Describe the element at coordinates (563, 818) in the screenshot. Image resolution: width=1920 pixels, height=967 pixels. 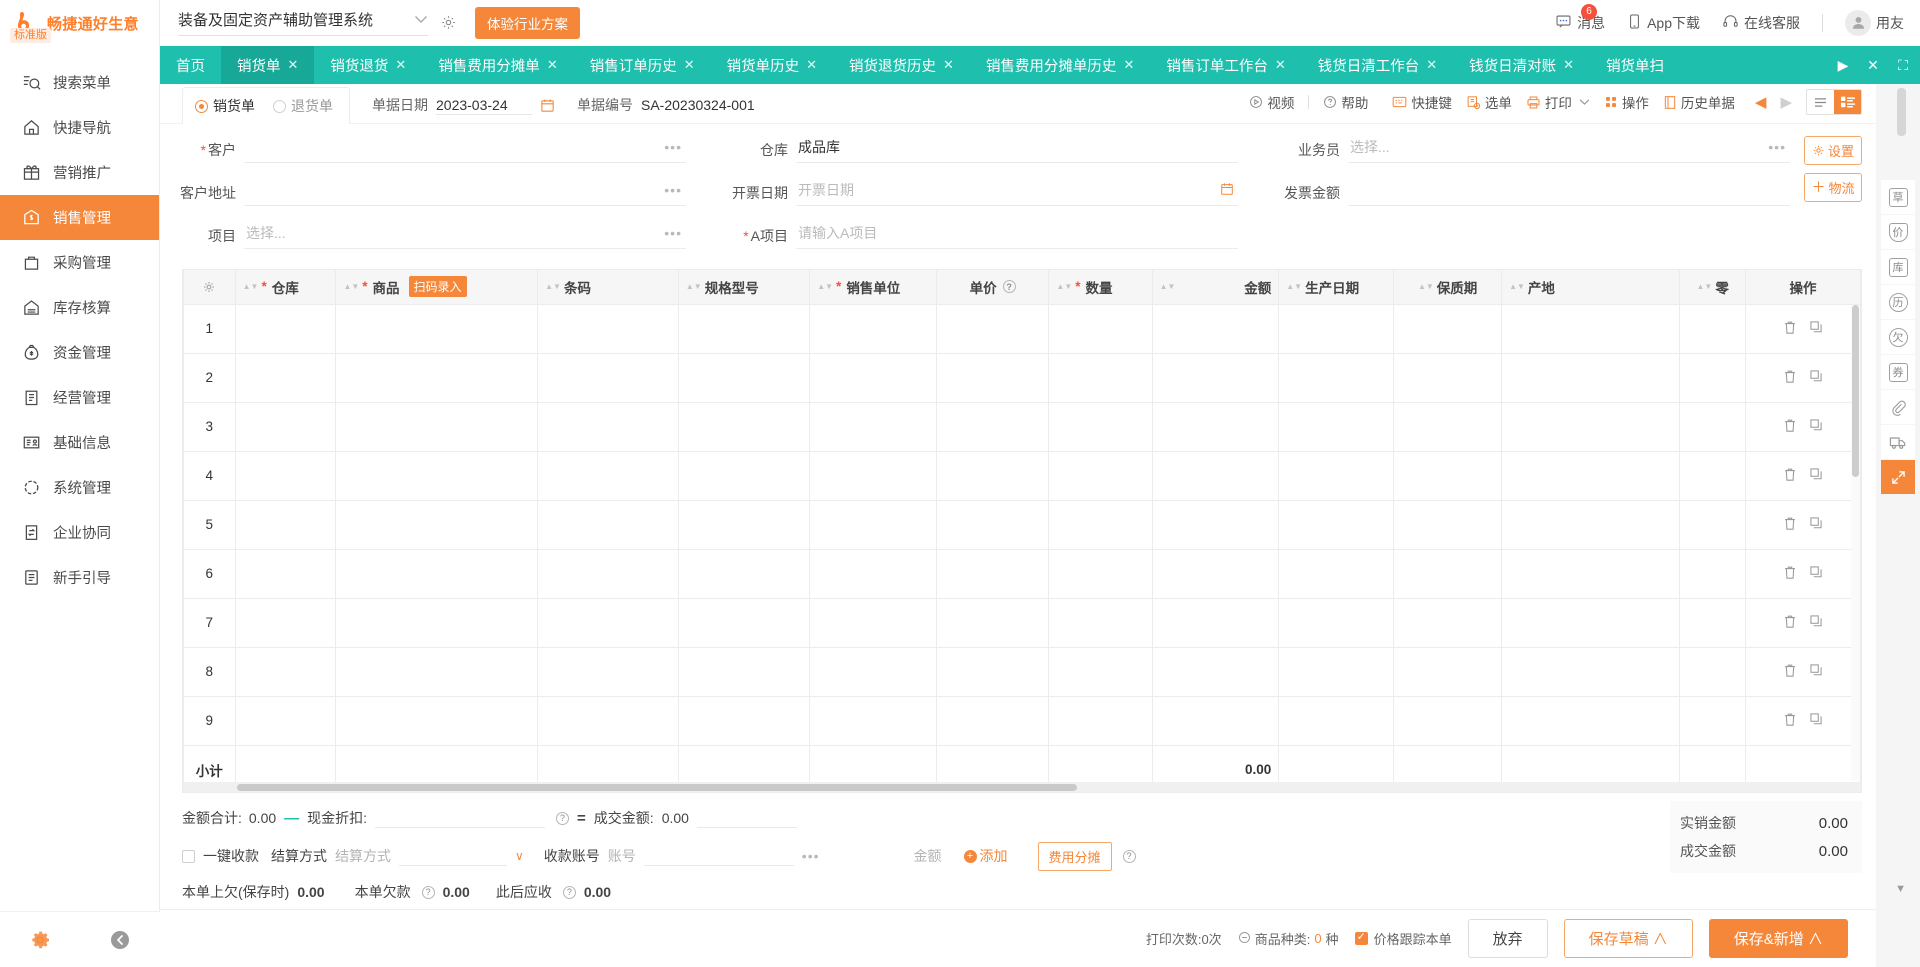
I see `help-icon: ?` at that location.